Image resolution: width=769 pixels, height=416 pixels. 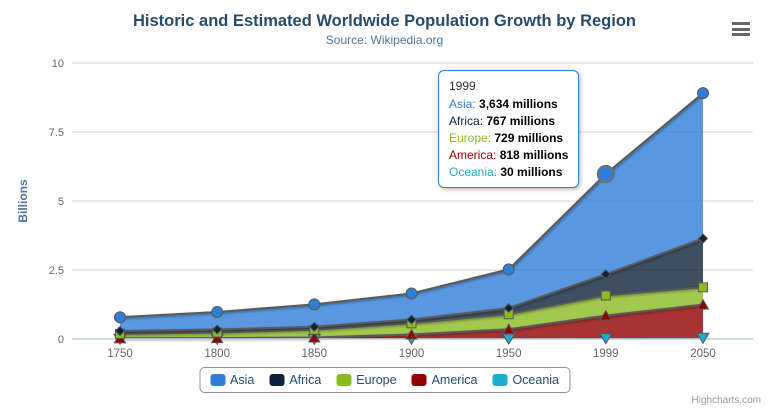 What do you see at coordinates (509, 329) in the screenshot?
I see `marker-america-1950` at bounding box center [509, 329].